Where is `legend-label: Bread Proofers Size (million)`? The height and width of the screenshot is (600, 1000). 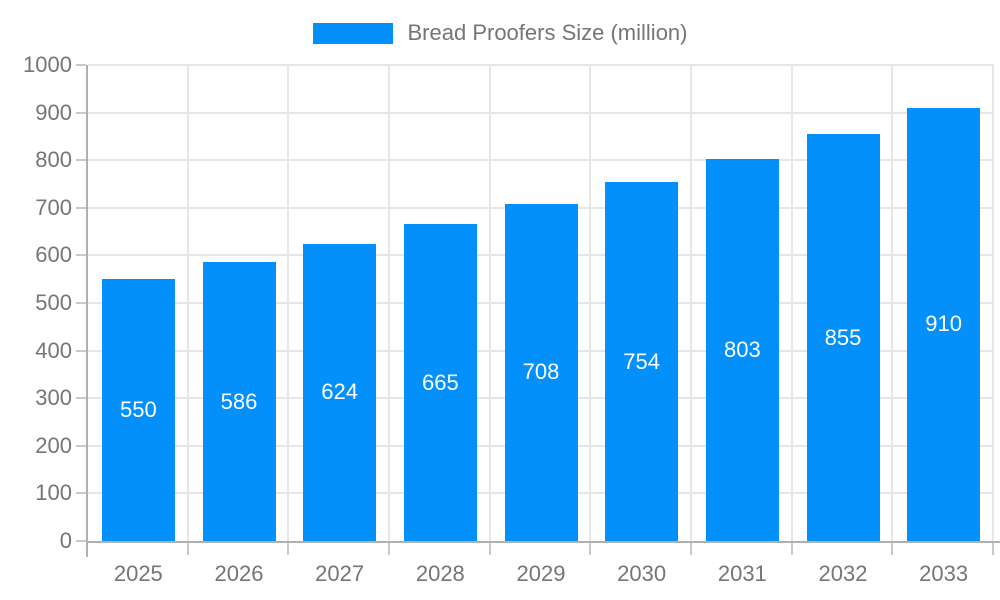 legend-label: Bread Proofers Size (million) is located at coordinates (547, 32).